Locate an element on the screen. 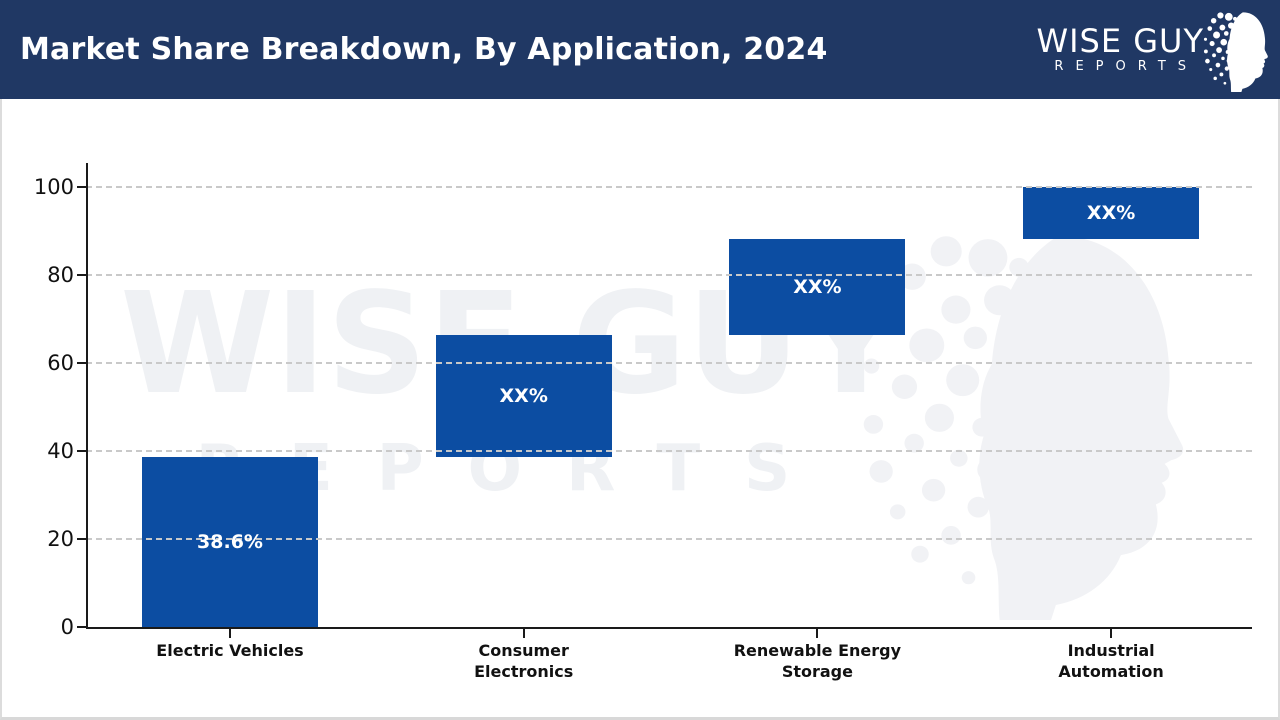 The height and width of the screenshot is (720, 1280). x-category-label: Industrial Automation is located at coordinates (1111, 661).